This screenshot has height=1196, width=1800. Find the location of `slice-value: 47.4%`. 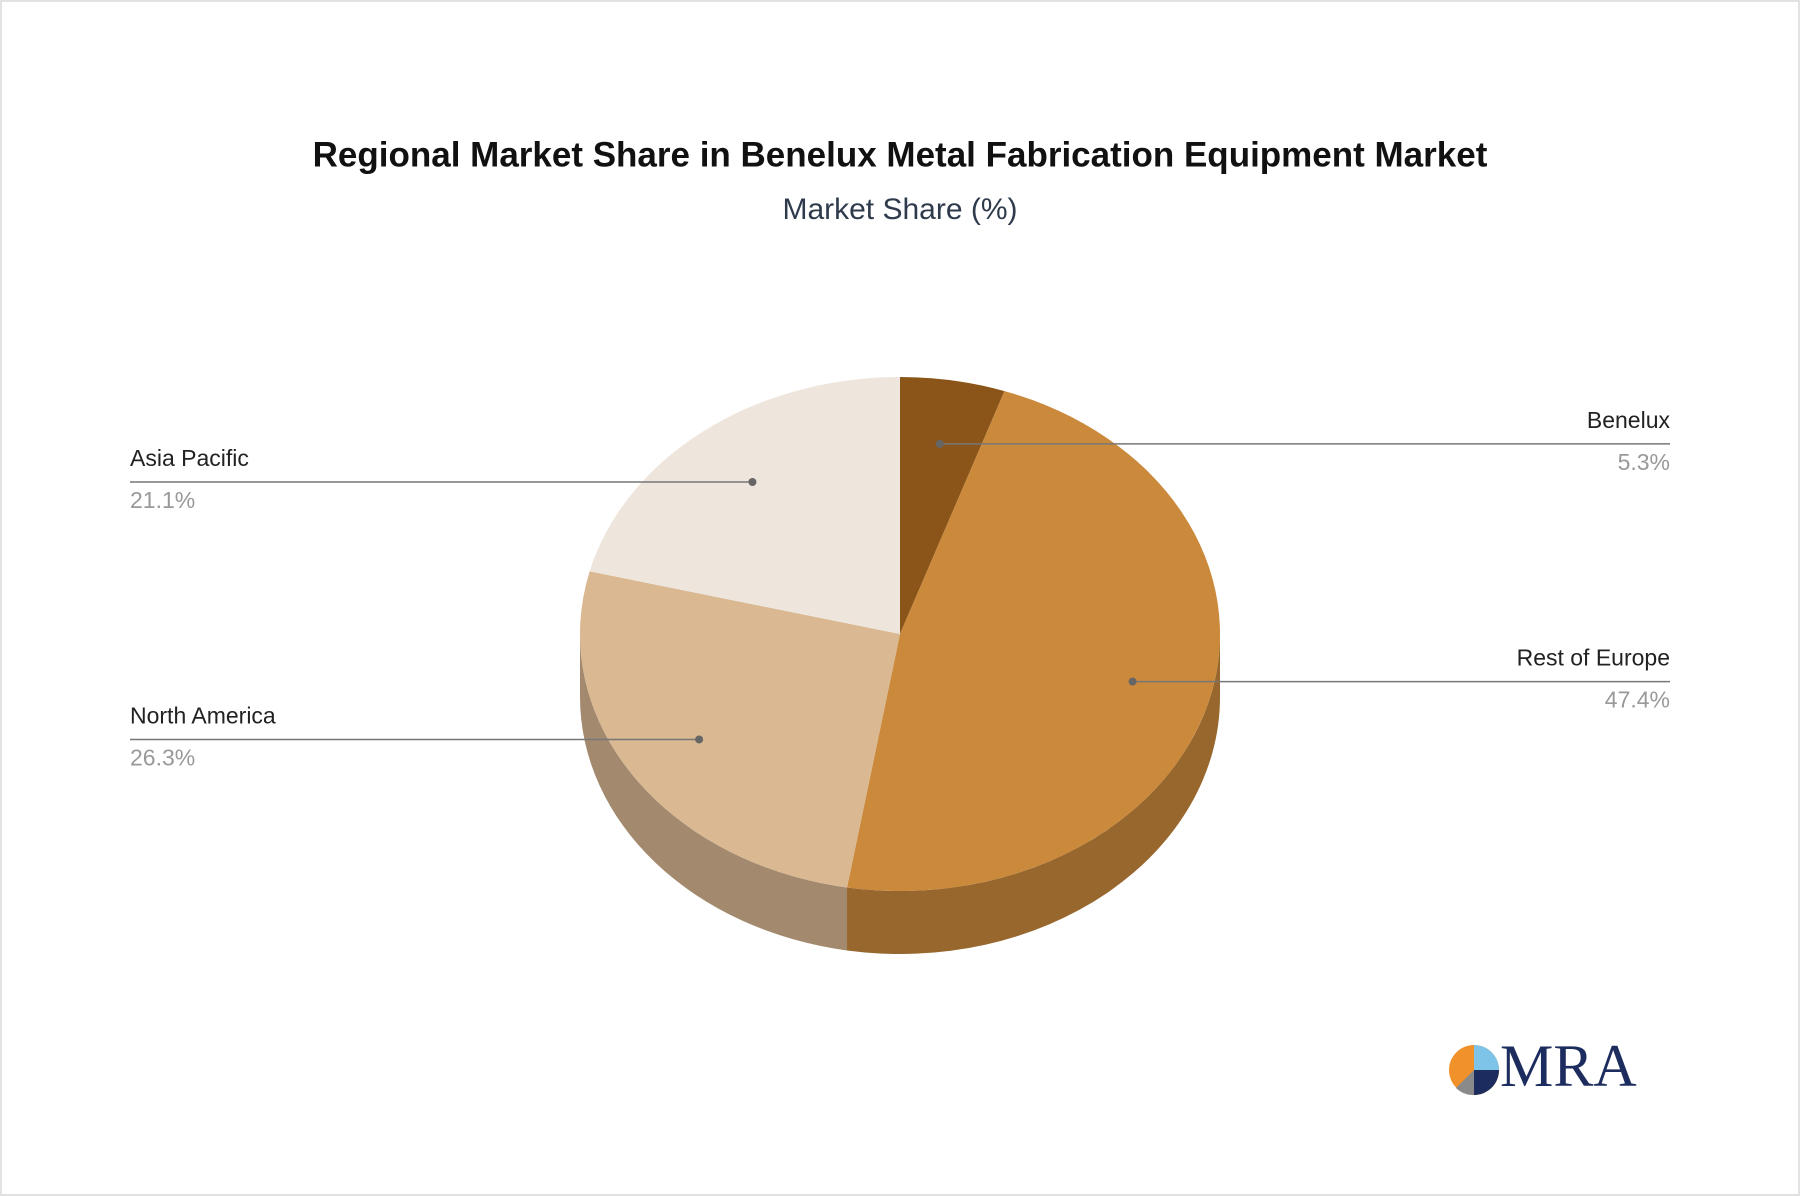

slice-value: 47.4% is located at coordinates (1637, 700).